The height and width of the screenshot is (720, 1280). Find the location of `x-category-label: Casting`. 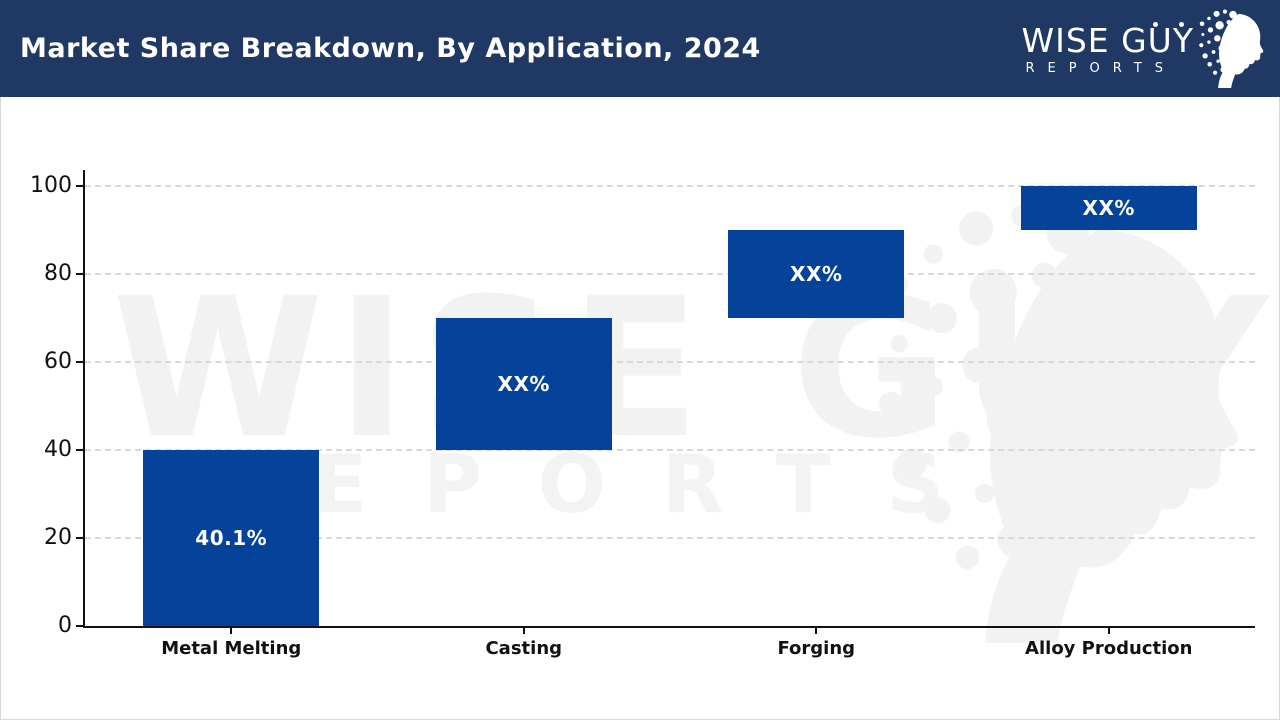

x-category-label: Casting is located at coordinates (524, 648).